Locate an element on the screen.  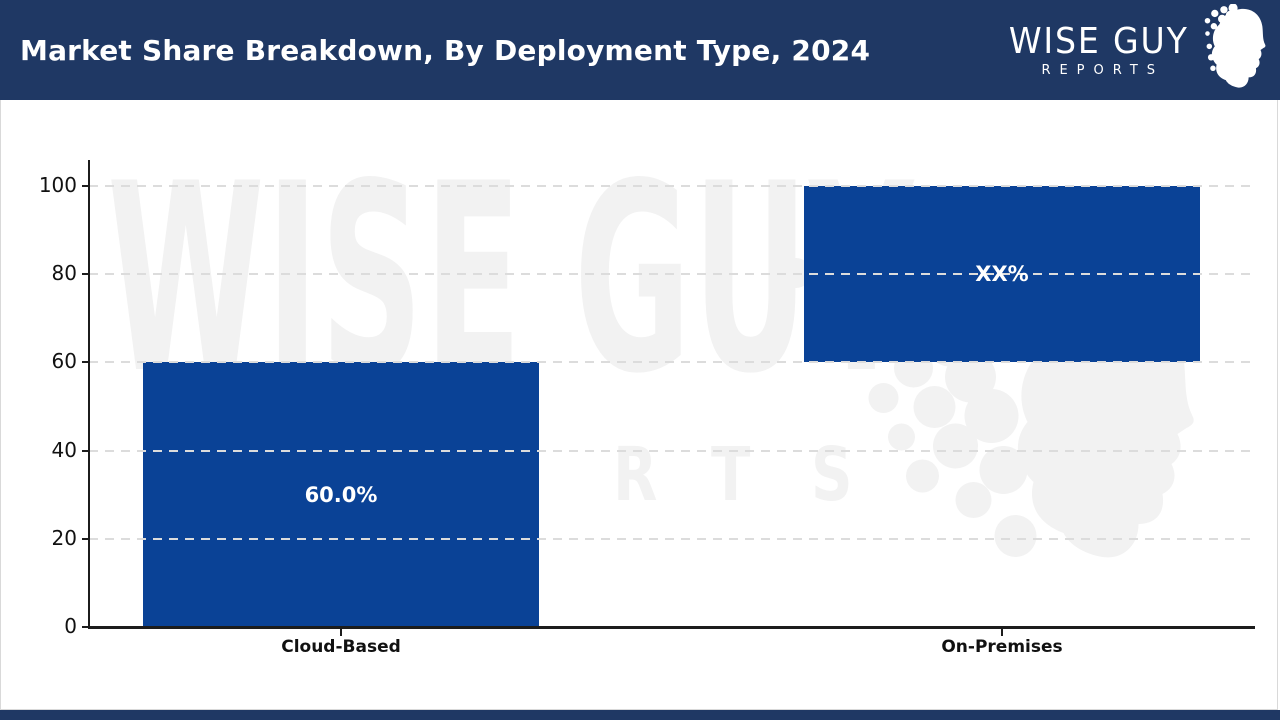
x-axis-category-label: Cloud-Based is located at coordinates (341, 647).